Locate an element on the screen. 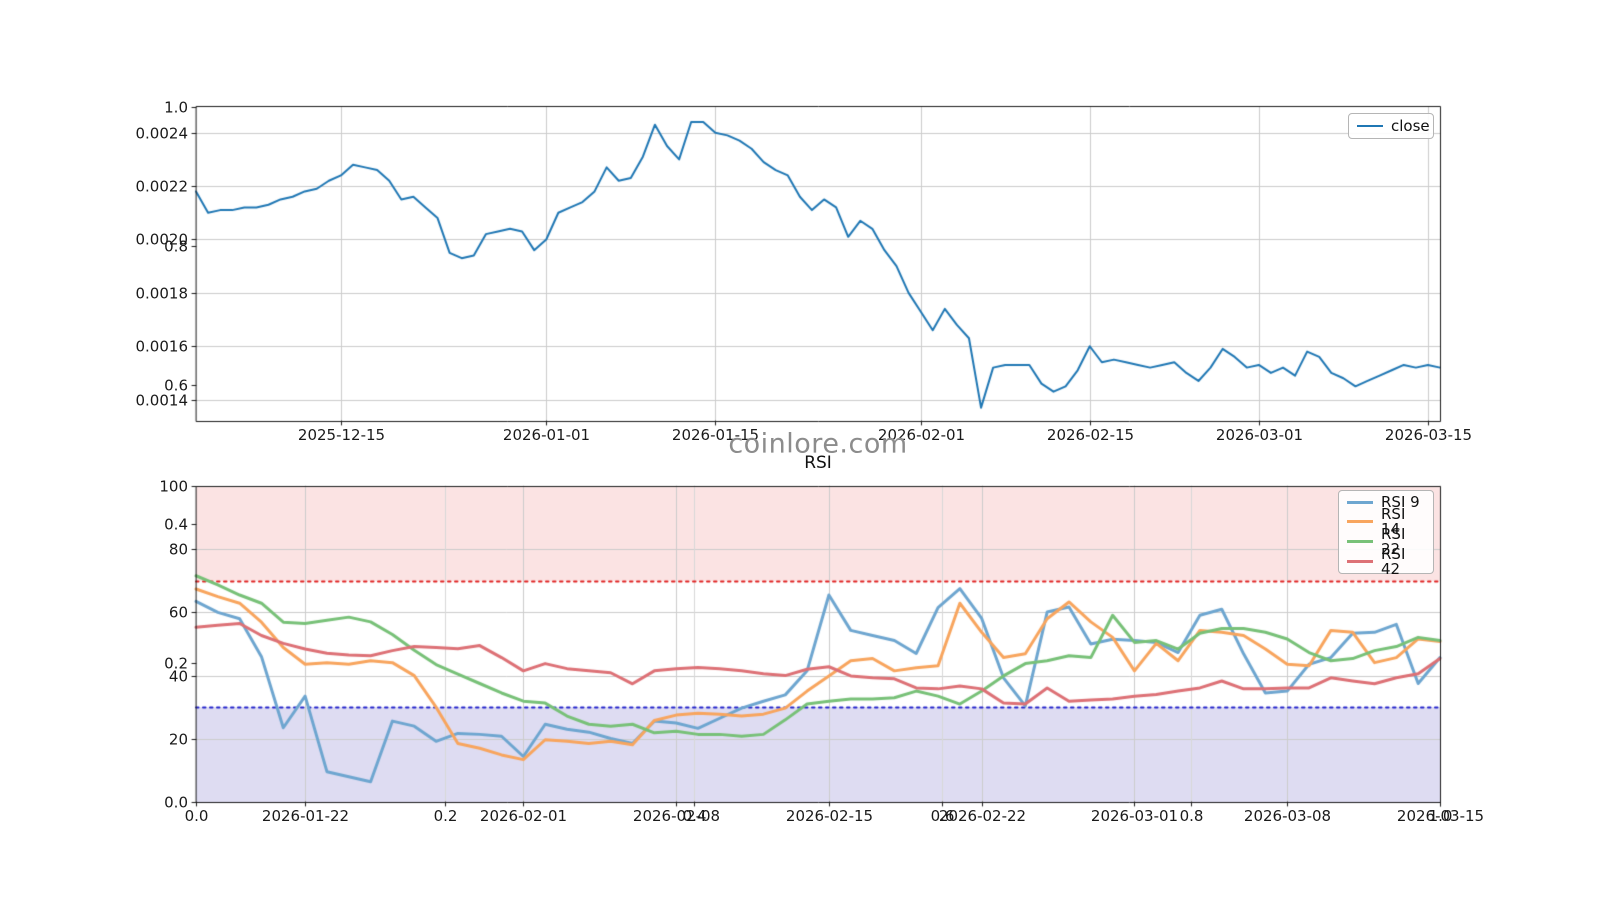 Image resolution: width=1600 pixels, height=900 pixels. legend-item-rsi-9: RSI 9 is located at coordinates (1386, 501).